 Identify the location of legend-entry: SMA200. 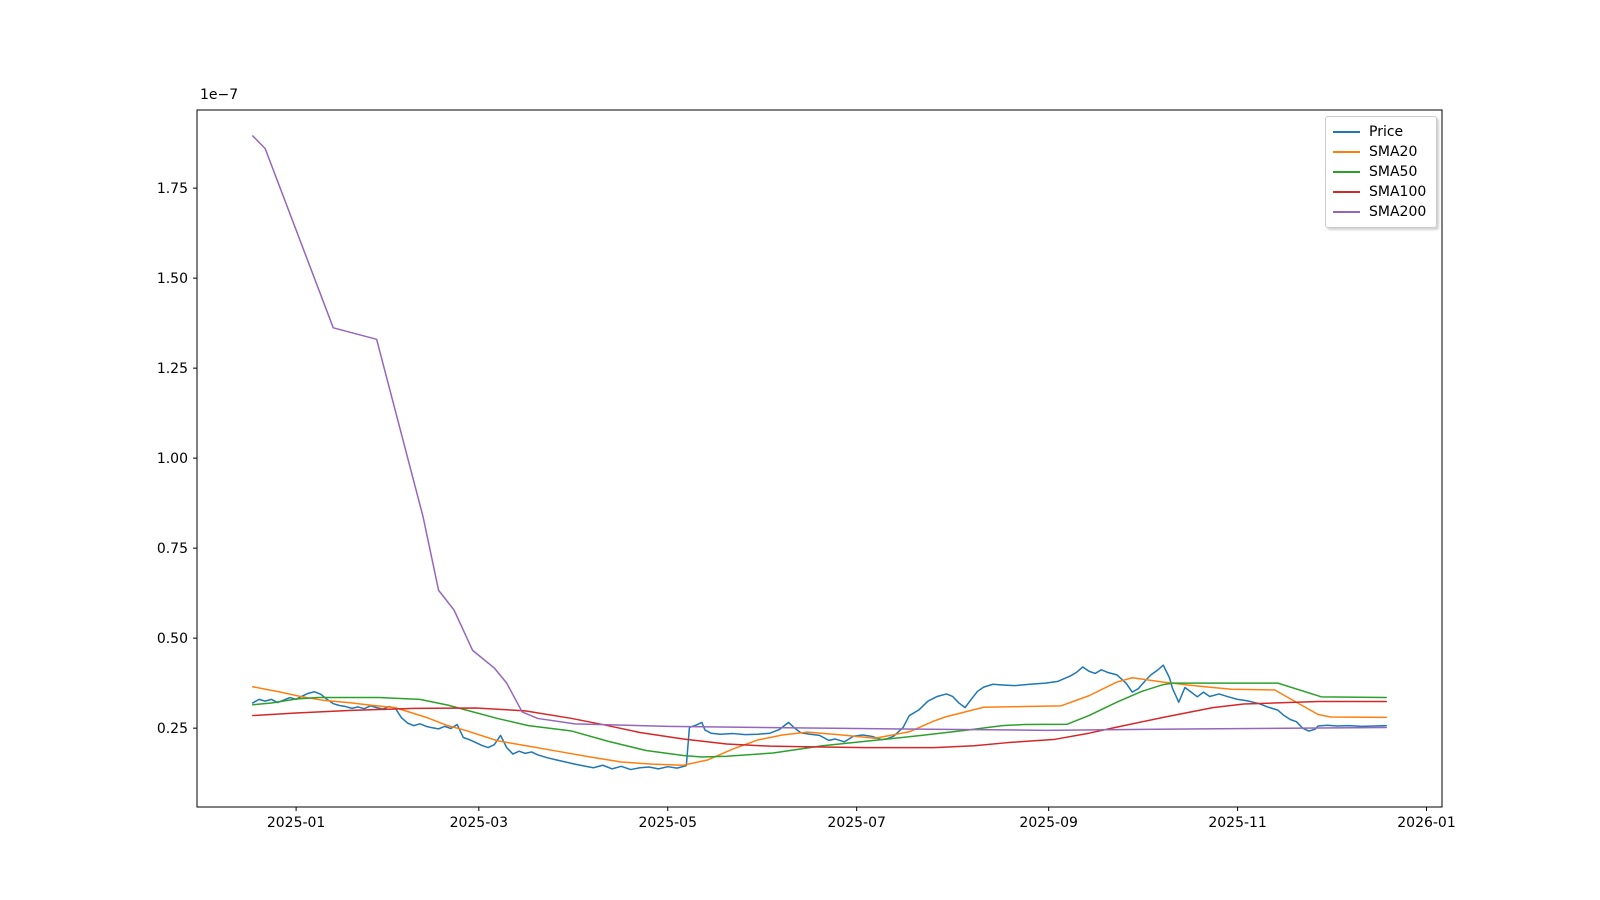
(1381, 212).